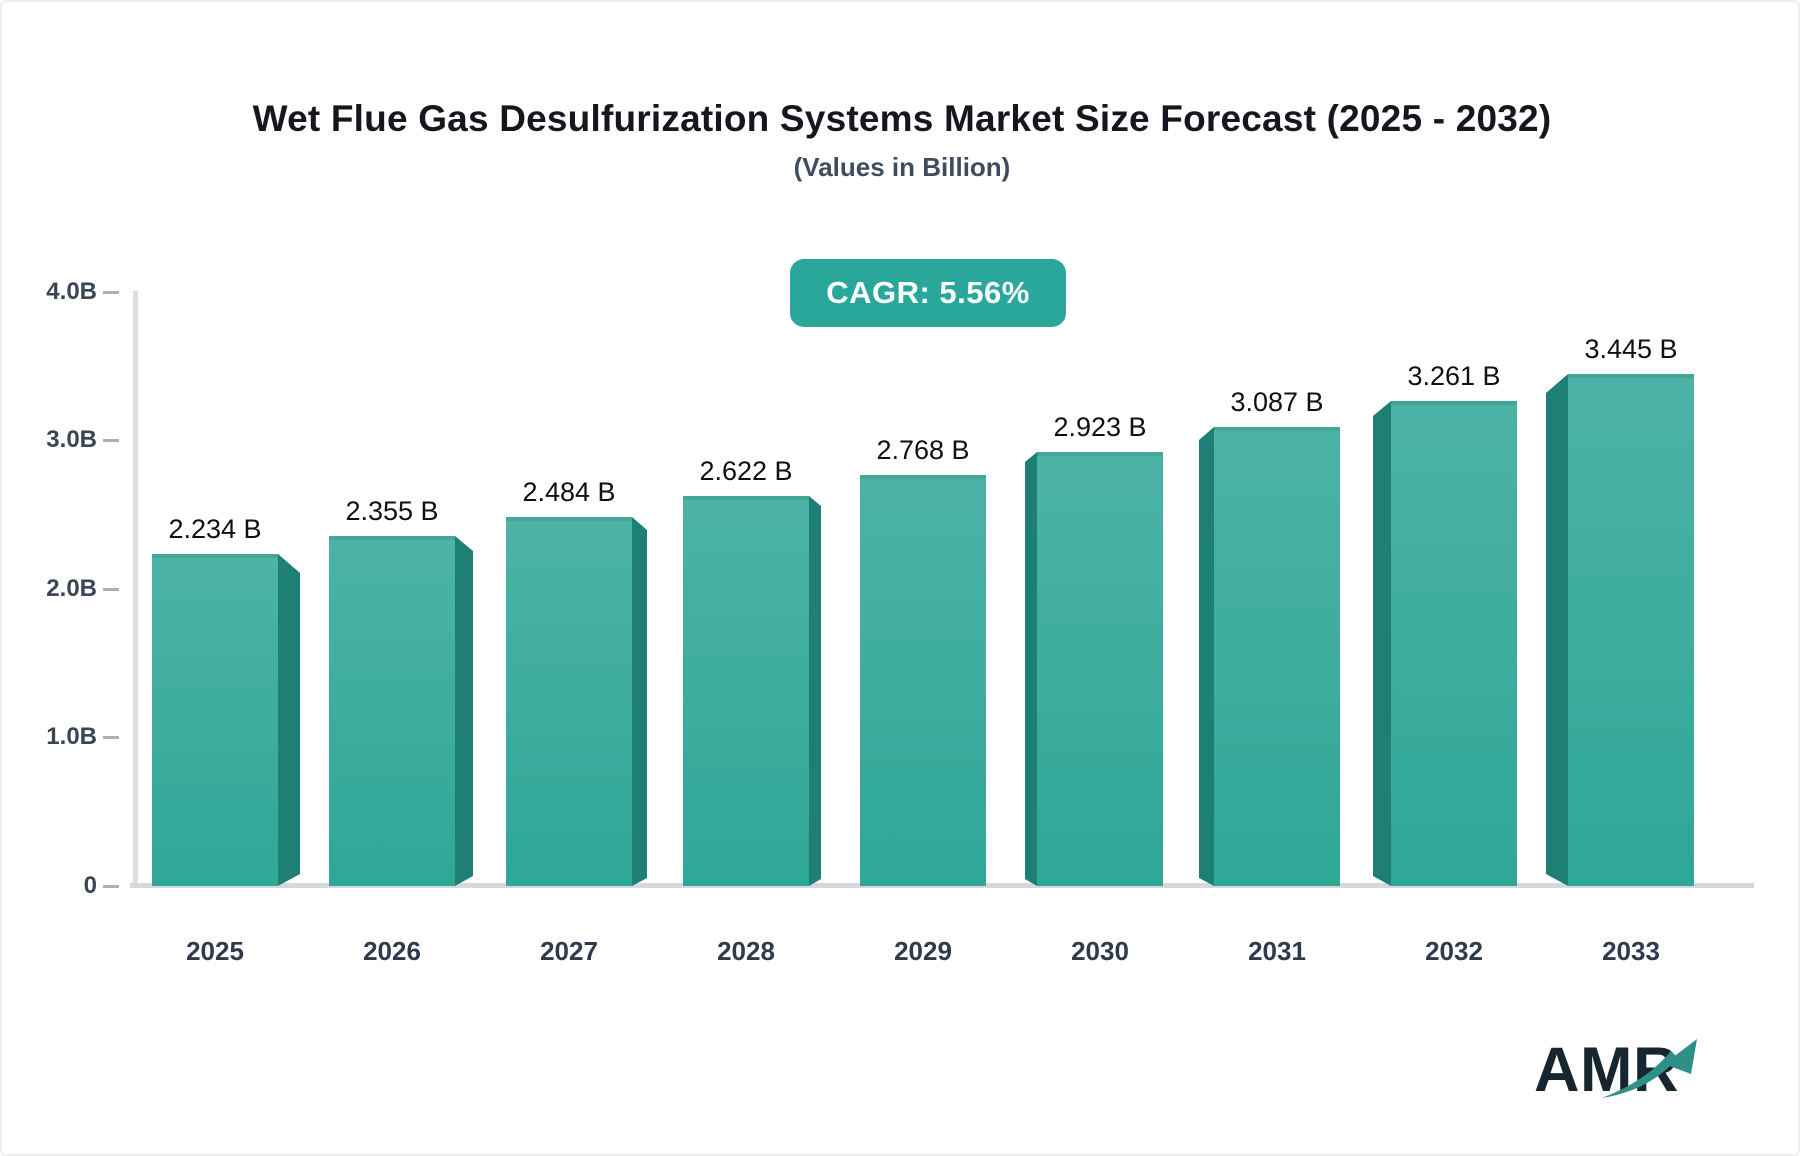  I want to click on bar-2027-side-face, so click(639, 701).